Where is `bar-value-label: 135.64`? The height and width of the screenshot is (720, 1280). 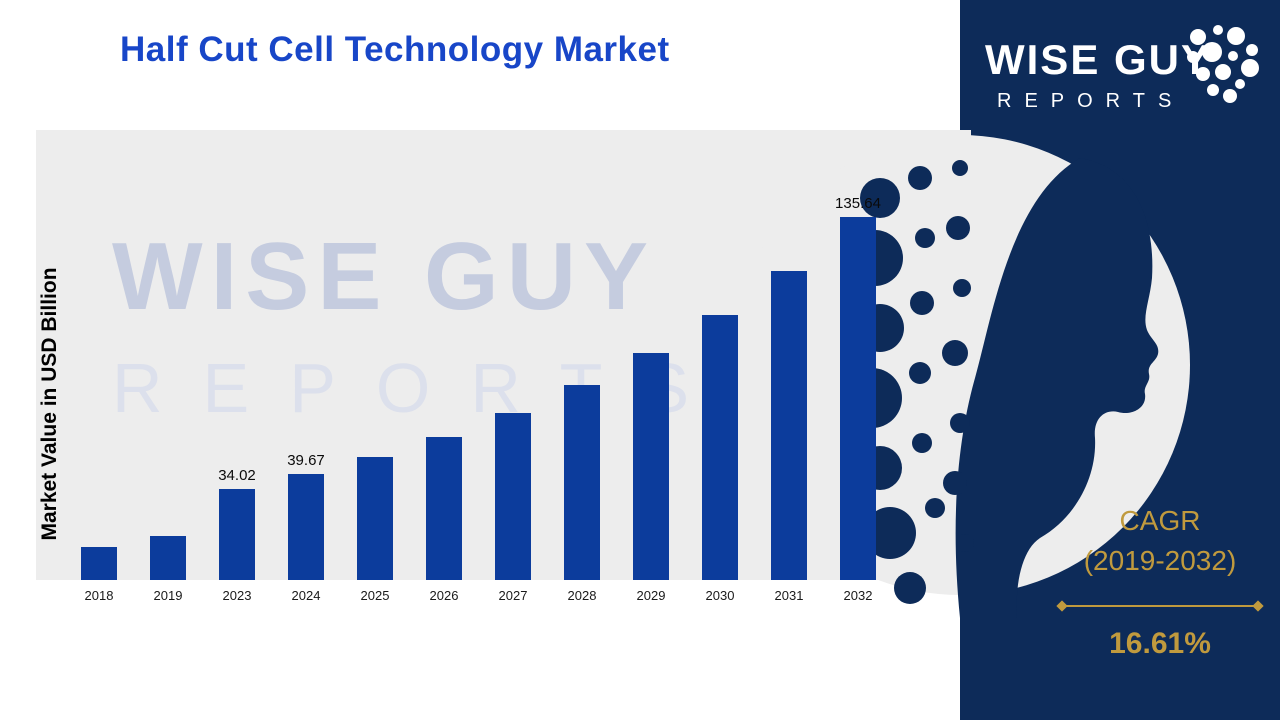 bar-value-label: 135.64 is located at coordinates (858, 203).